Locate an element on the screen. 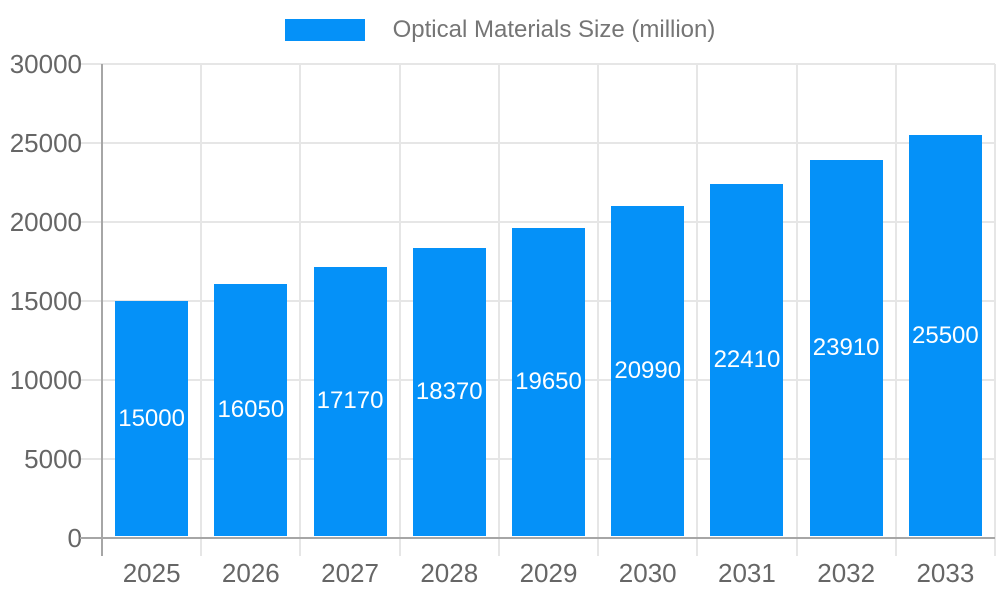 The width and height of the screenshot is (1000, 600). y-tick-label: 0 is located at coordinates (74, 538).